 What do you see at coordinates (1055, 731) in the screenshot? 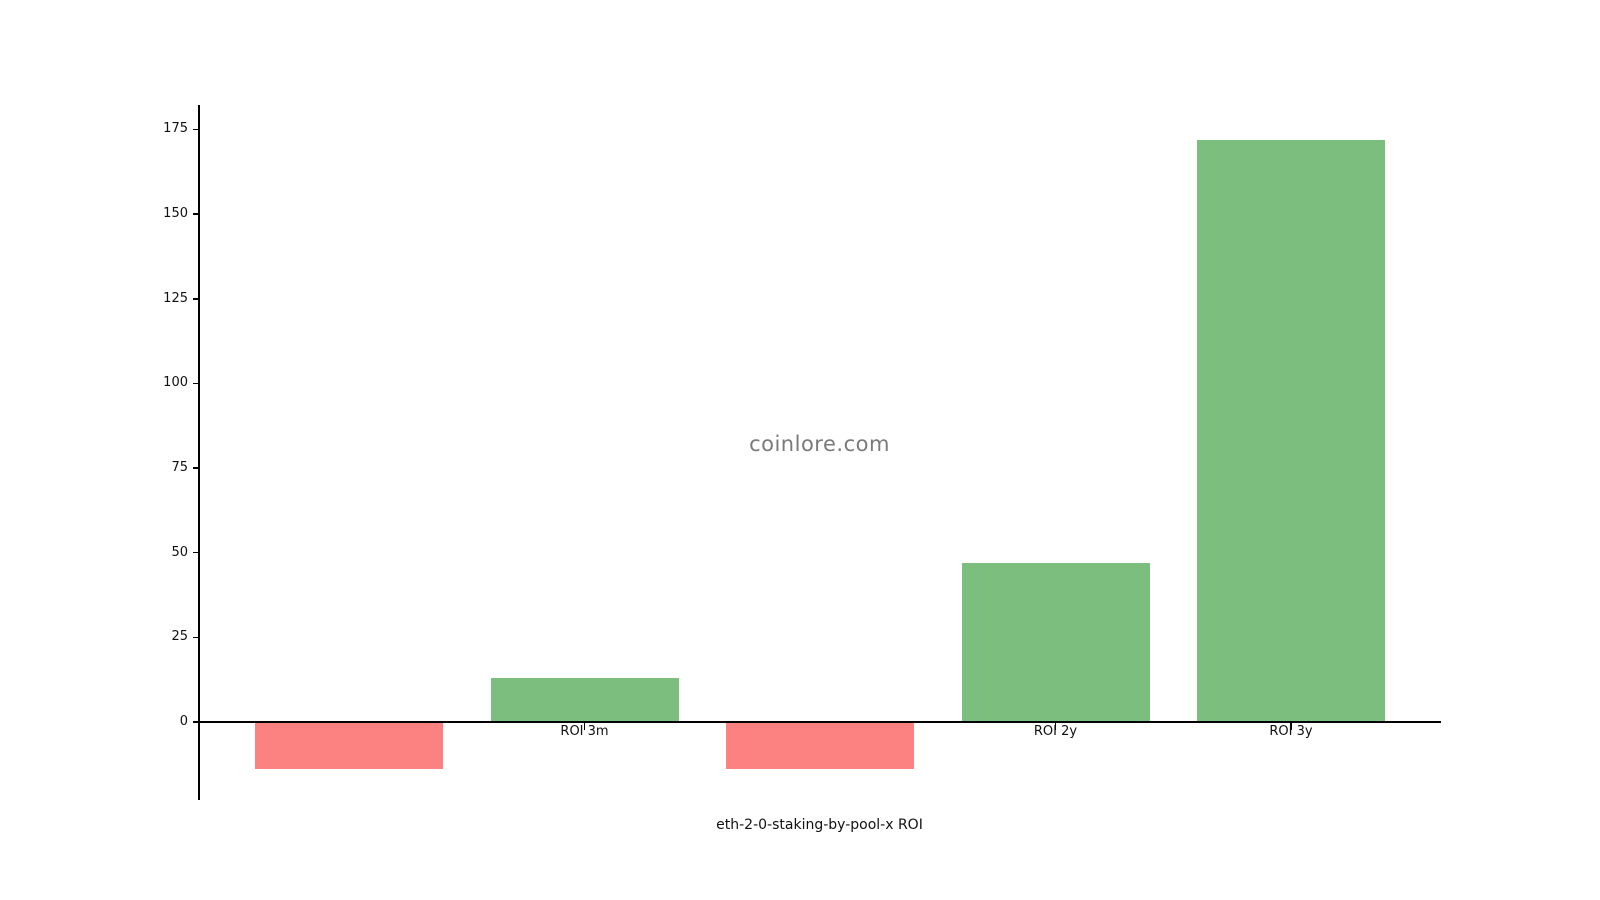
I see `x-tick-label: ROI 2y` at bounding box center [1055, 731].